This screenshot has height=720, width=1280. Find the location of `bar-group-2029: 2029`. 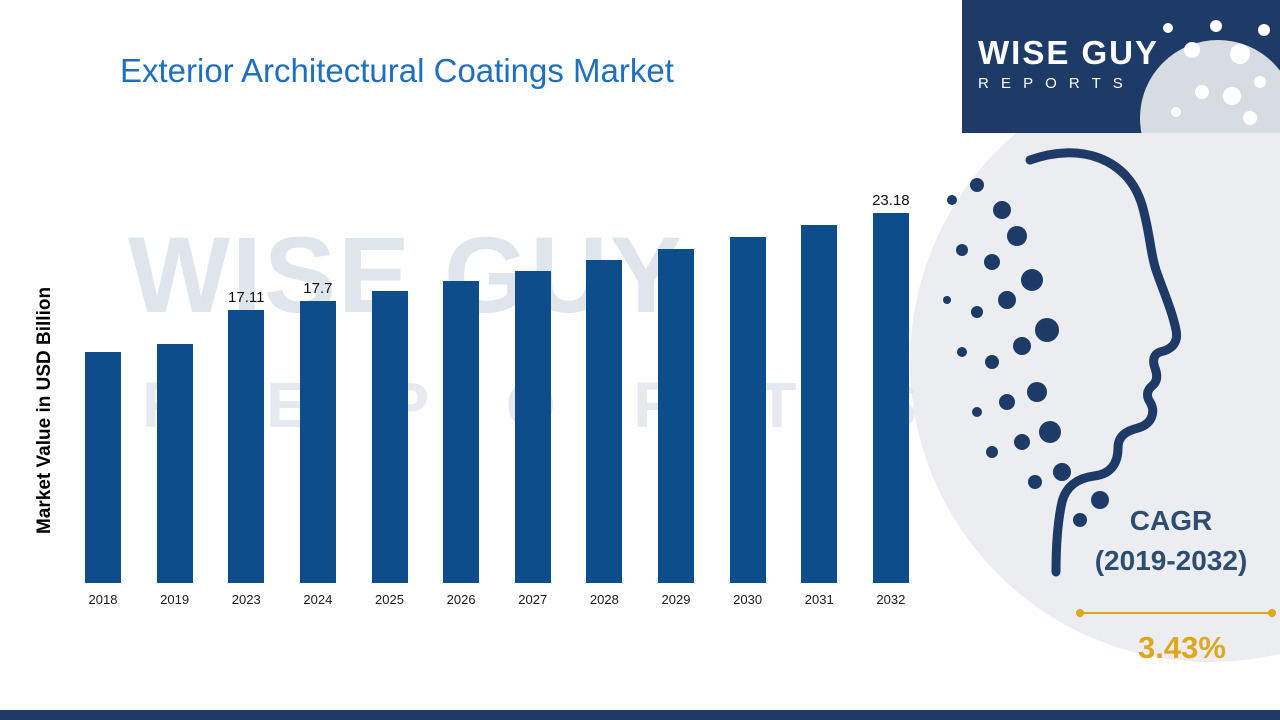

bar-group-2029: 2029 is located at coordinates (676, 393).